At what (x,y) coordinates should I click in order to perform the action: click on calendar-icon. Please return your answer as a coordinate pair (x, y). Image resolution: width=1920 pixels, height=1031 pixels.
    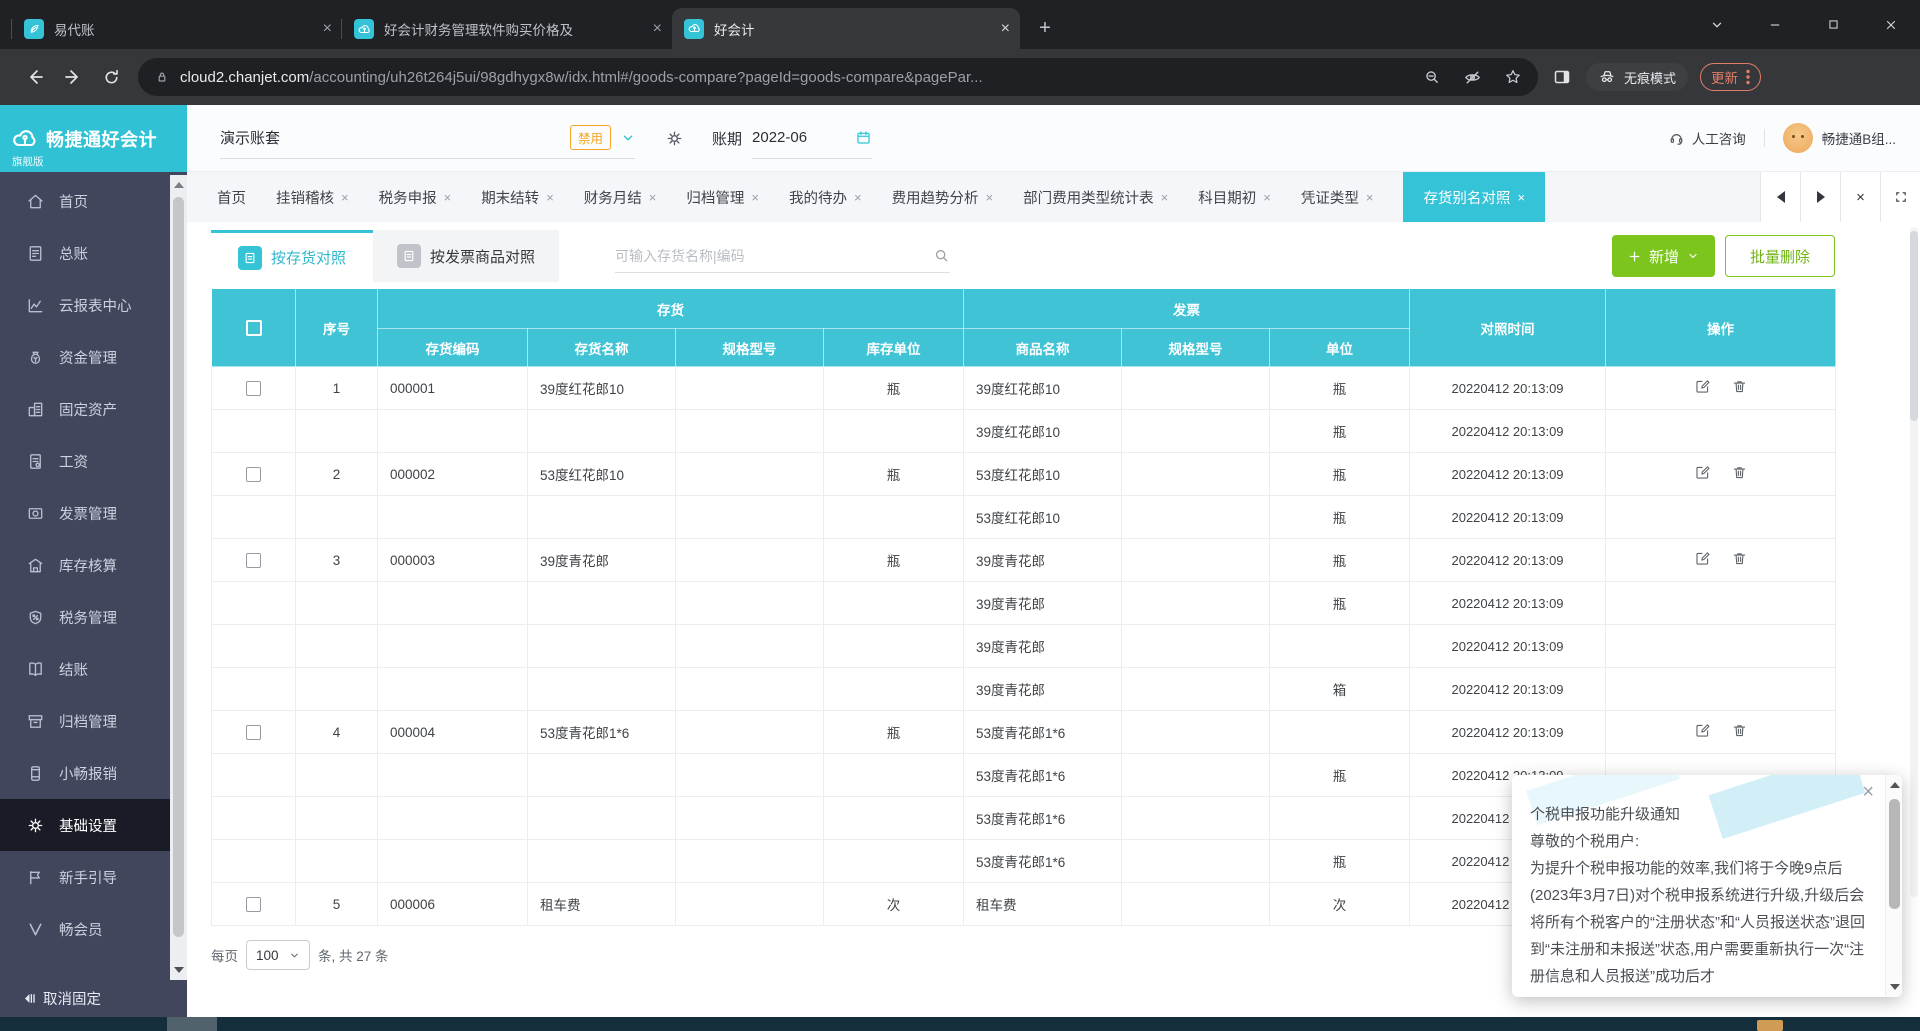
    Looking at the image, I should click on (863, 137).